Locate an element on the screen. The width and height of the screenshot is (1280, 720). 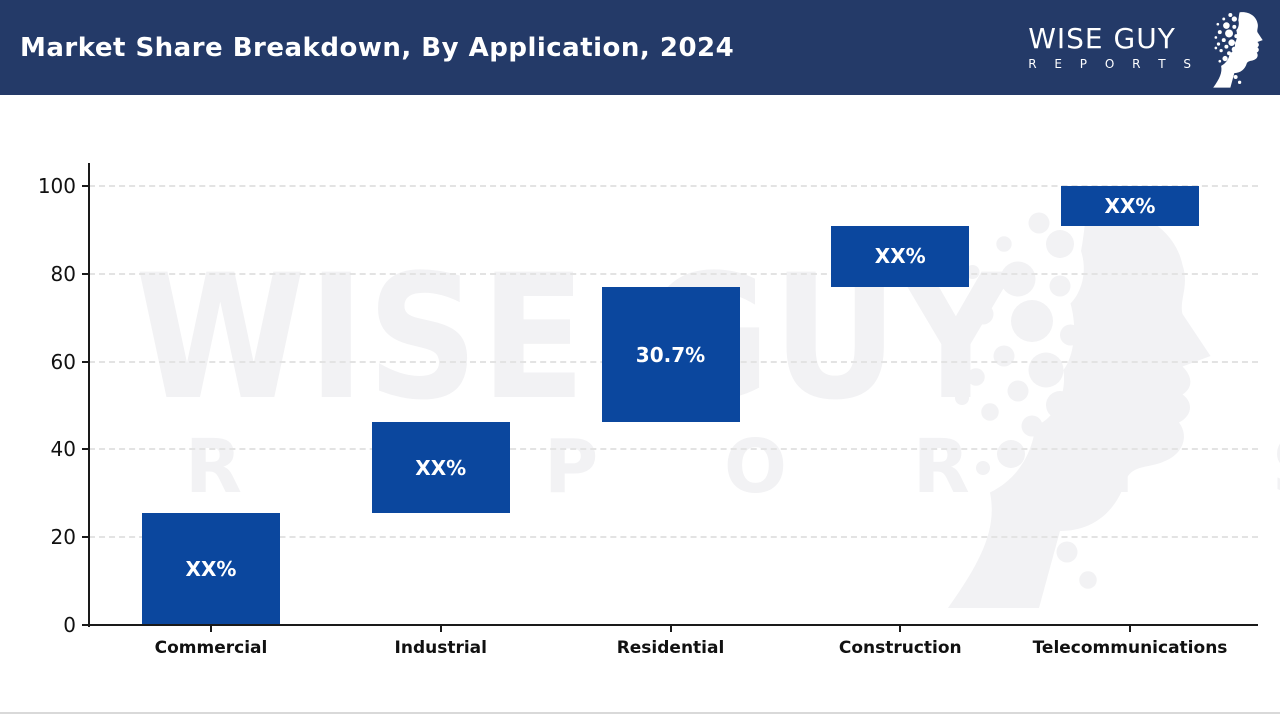
brand-text: WISE GUY R E P O R T S is located at coordinates (1113, 46).